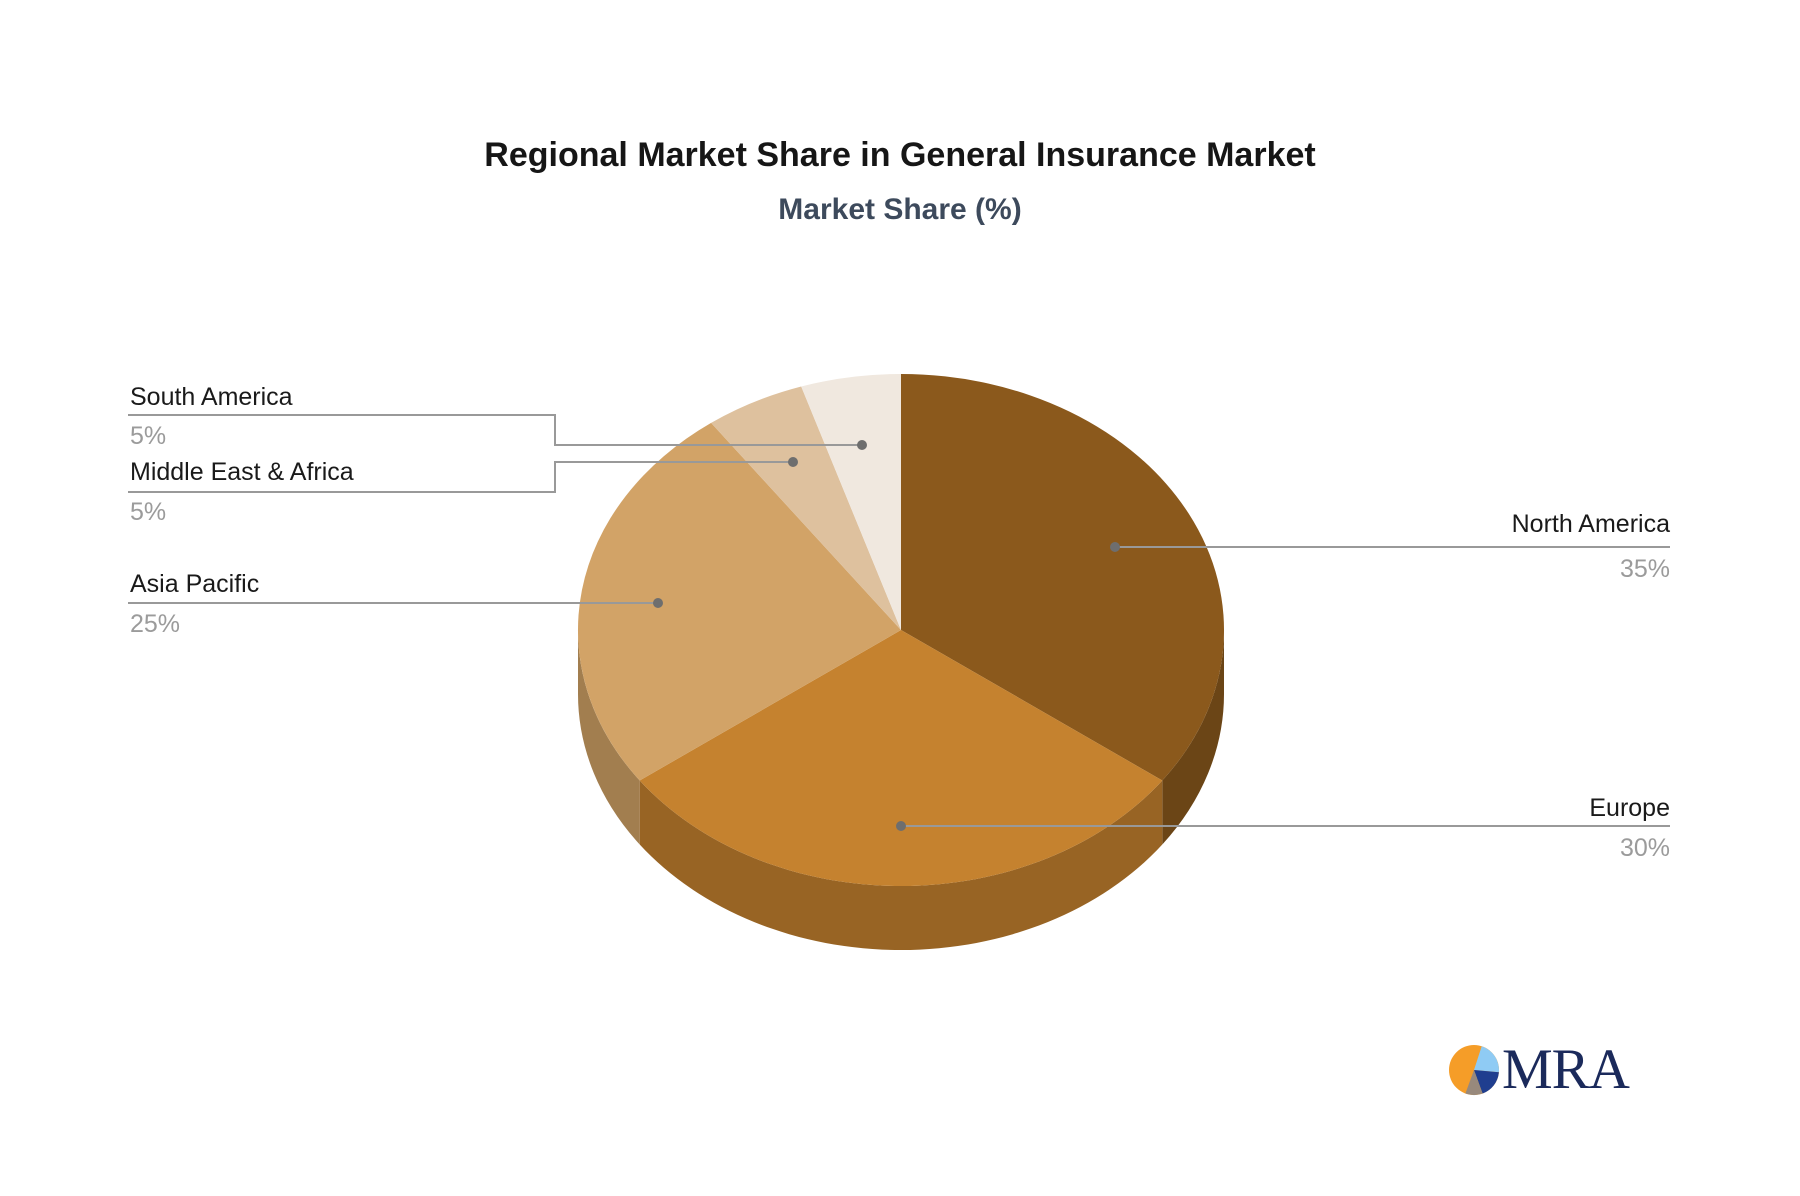 This screenshot has width=1800, height=1196. I want to click on pie-side-asia-pacific, so click(609, 737).